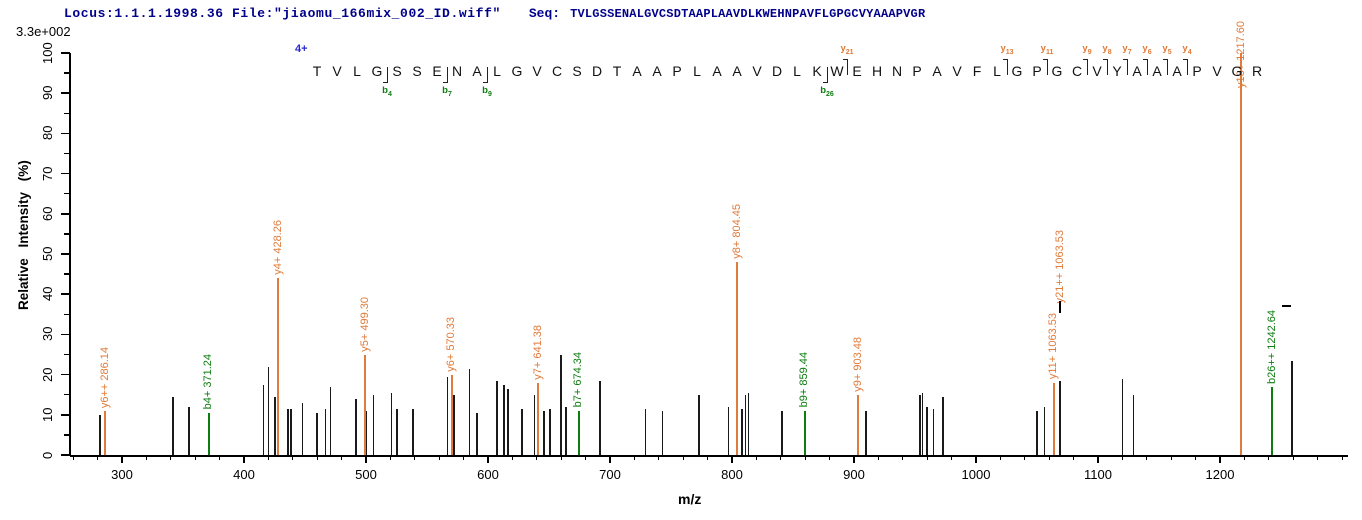 The height and width of the screenshot is (520, 1362). What do you see at coordinates (1147, 49) in the screenshot?
I see `y-ion-marker-label: y6` at bounding box center [1147, 49].